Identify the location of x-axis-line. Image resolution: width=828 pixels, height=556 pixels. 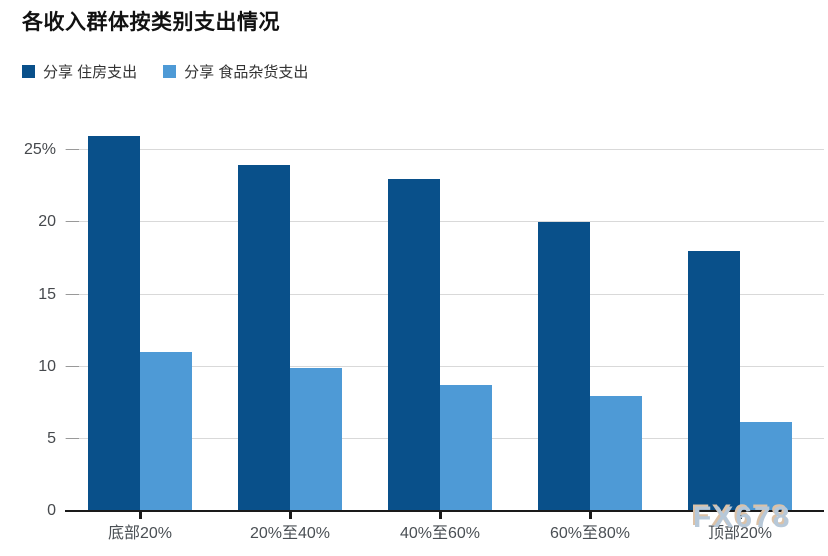
(444, 511).